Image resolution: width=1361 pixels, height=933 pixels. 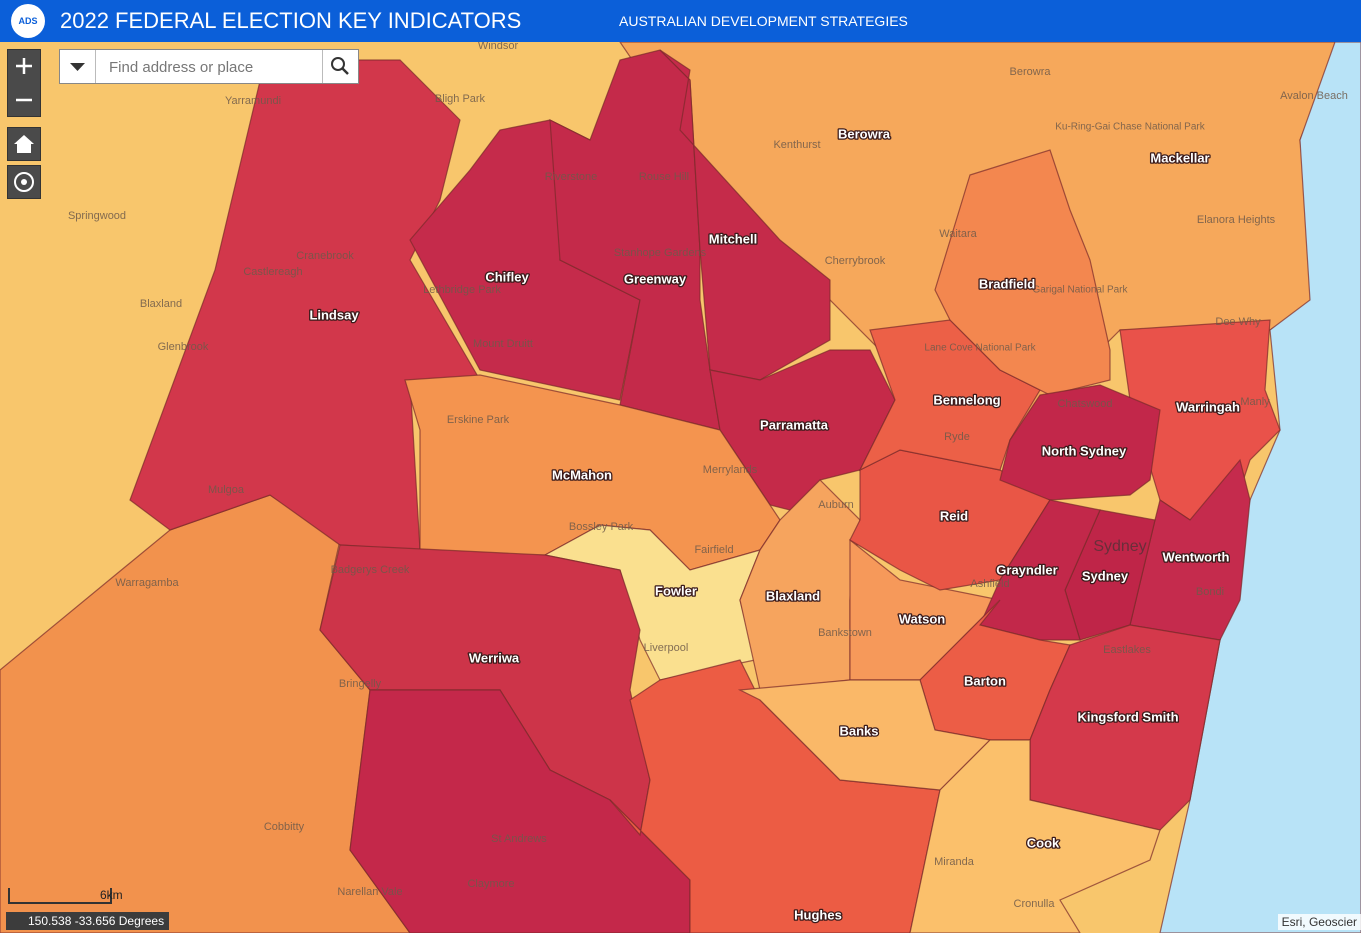 What do you see at coordinates (1319, 922) in the screenshot?
I see `attribution: Esri, Geoscier` at bounding box center [1319, 922].